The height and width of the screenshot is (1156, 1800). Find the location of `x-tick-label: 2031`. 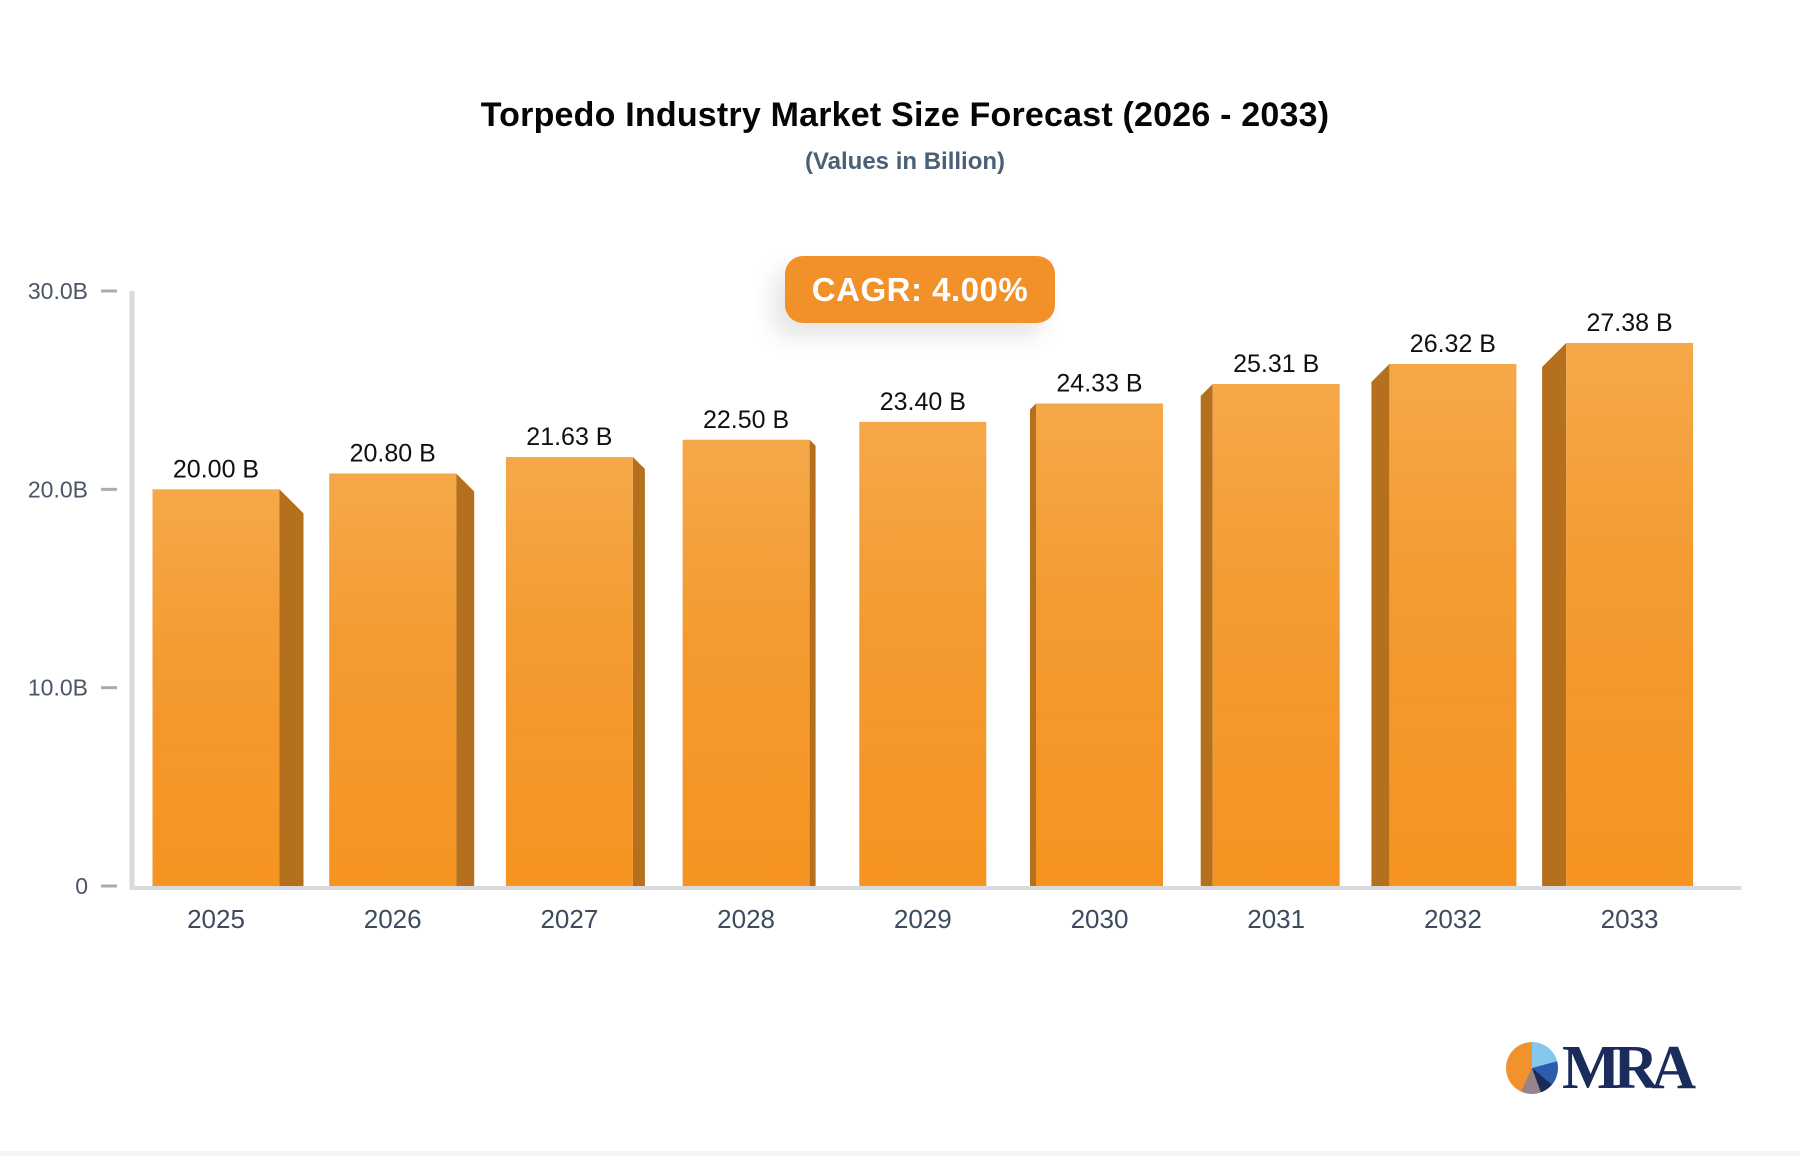

x-tick-label: 2031 is located at coordinates (1276, 919).